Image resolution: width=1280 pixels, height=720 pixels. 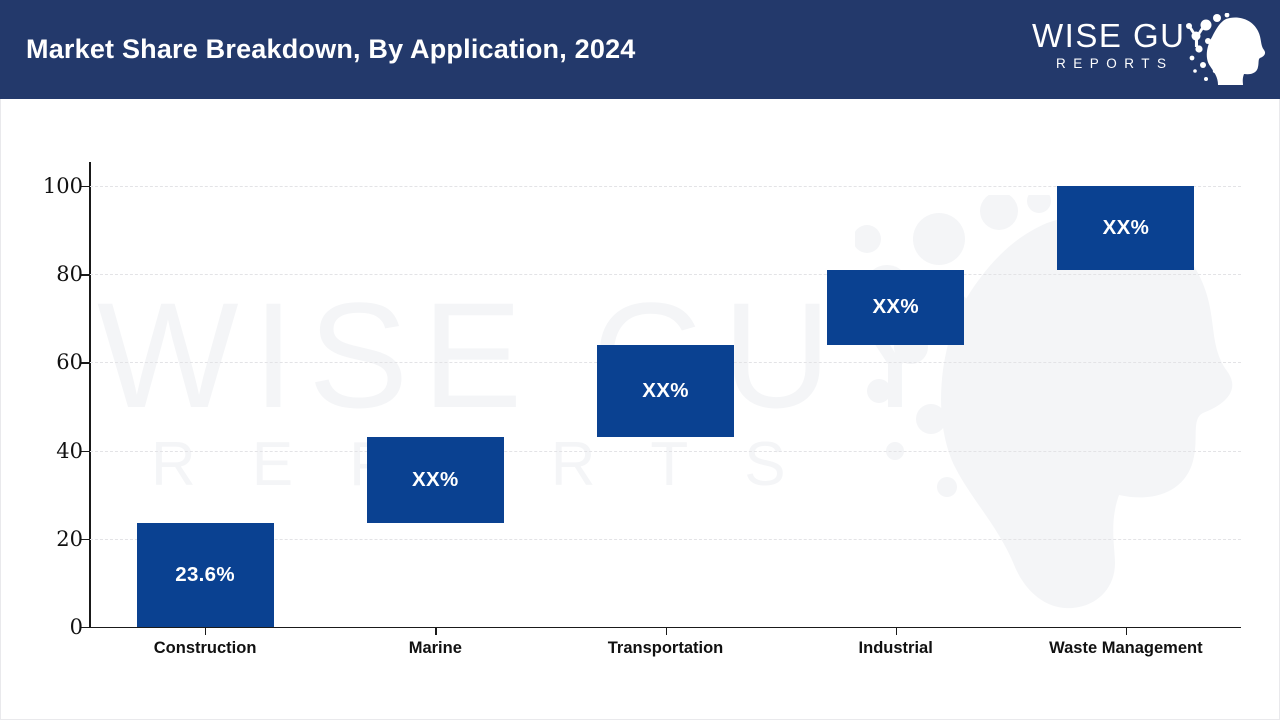 I want to click on logo-text: WISE GUY REPORTS, so click(x=1127, y=44).